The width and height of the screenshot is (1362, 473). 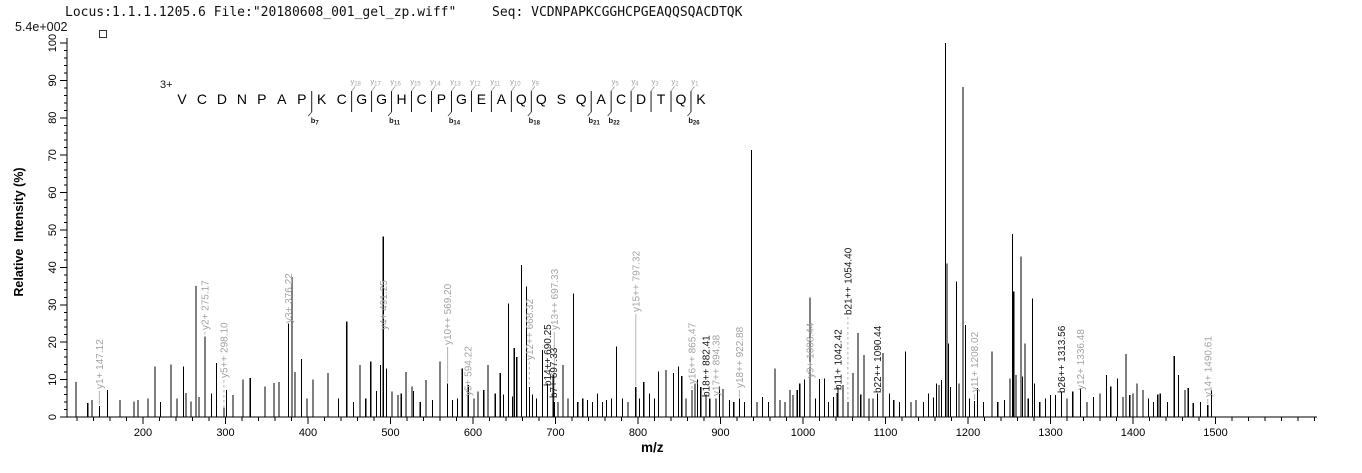 I want to click on fragment-y-label: y4, so click(x=636, y=82).